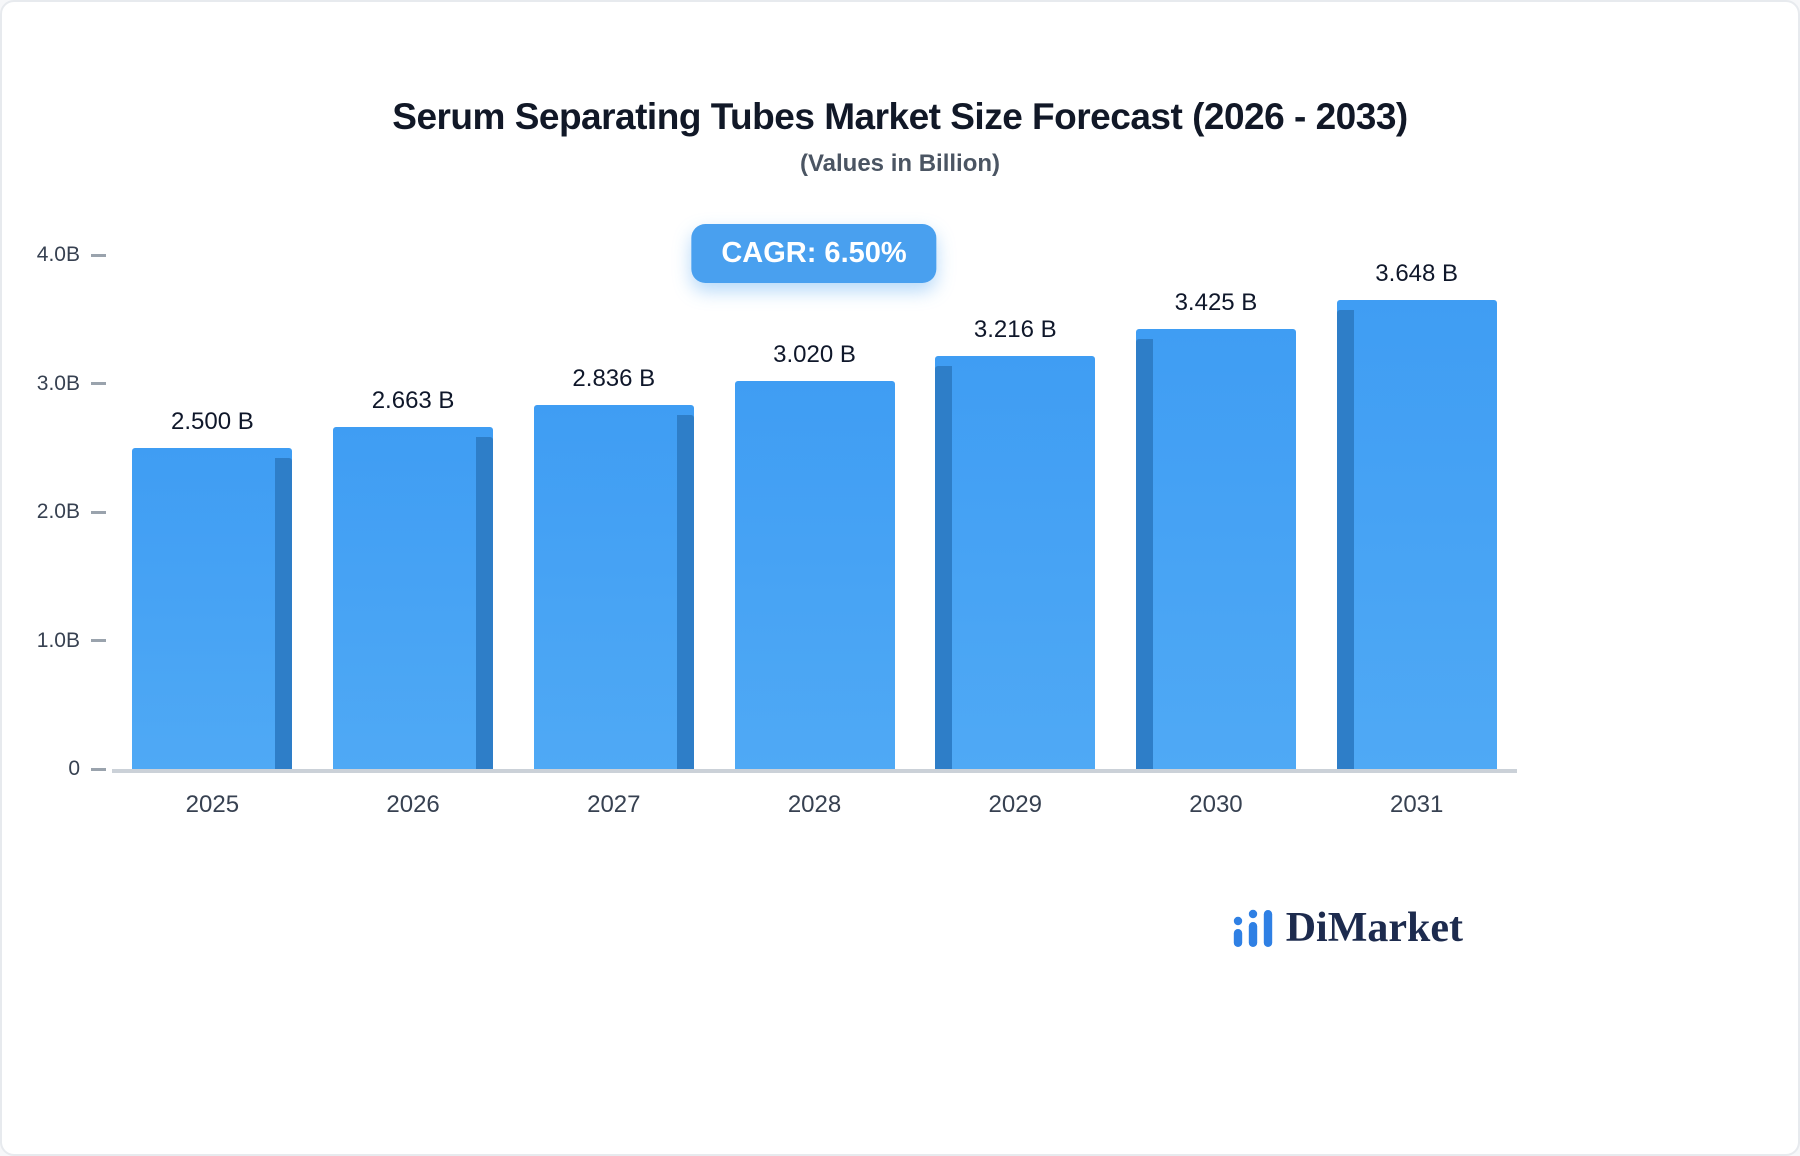 This screenshot has height=1156, width=1800. I want to click on bar-group: 3.020 B, so click(814, 512).